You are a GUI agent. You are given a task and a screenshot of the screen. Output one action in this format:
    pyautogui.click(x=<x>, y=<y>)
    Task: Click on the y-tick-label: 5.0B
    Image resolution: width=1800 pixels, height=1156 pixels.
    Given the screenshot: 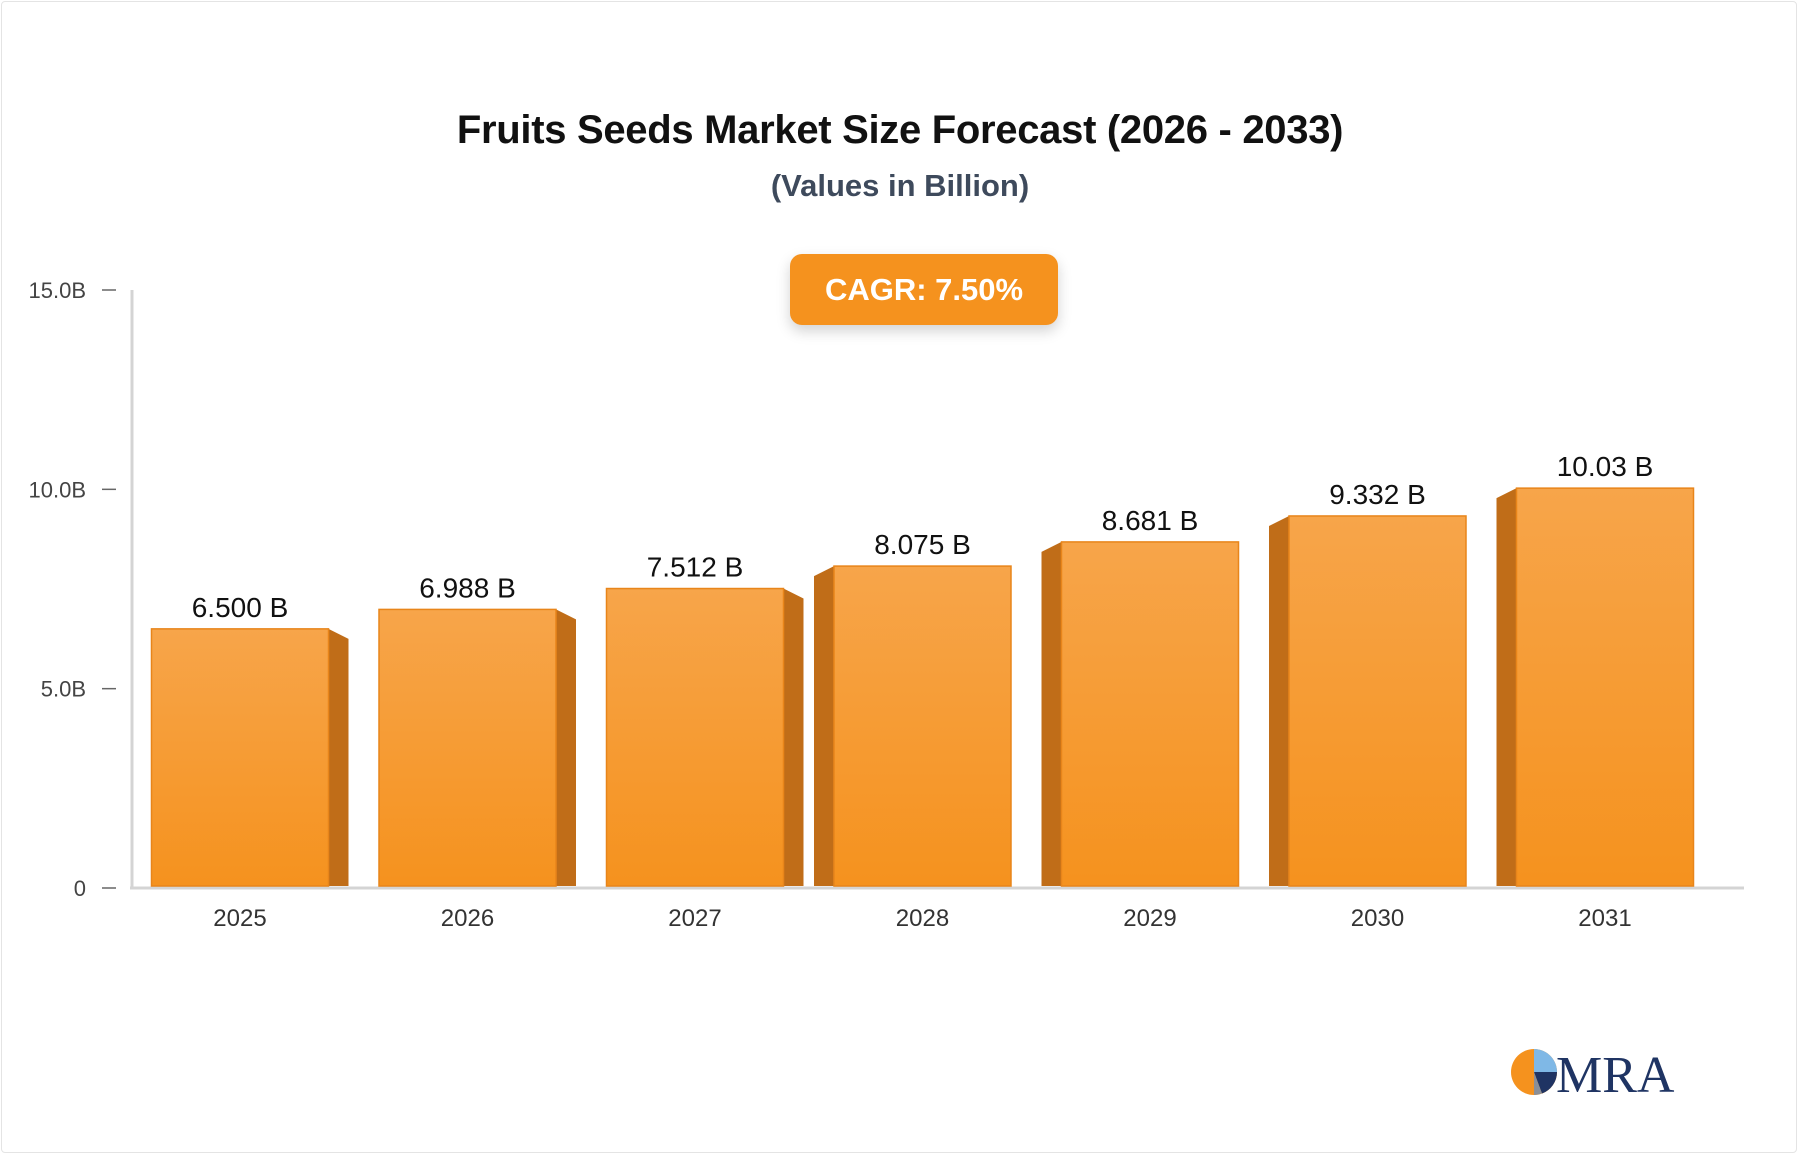 What is the action you would take?
    pyautogui.click(x=63, y=689)
    